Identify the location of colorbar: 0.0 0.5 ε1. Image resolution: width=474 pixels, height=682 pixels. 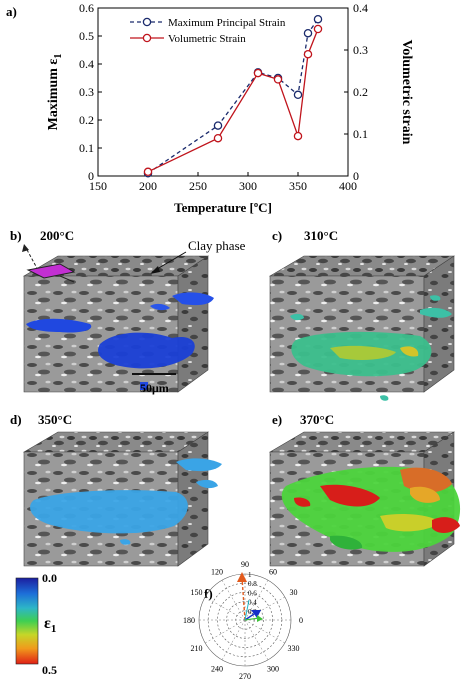
(36, 624).